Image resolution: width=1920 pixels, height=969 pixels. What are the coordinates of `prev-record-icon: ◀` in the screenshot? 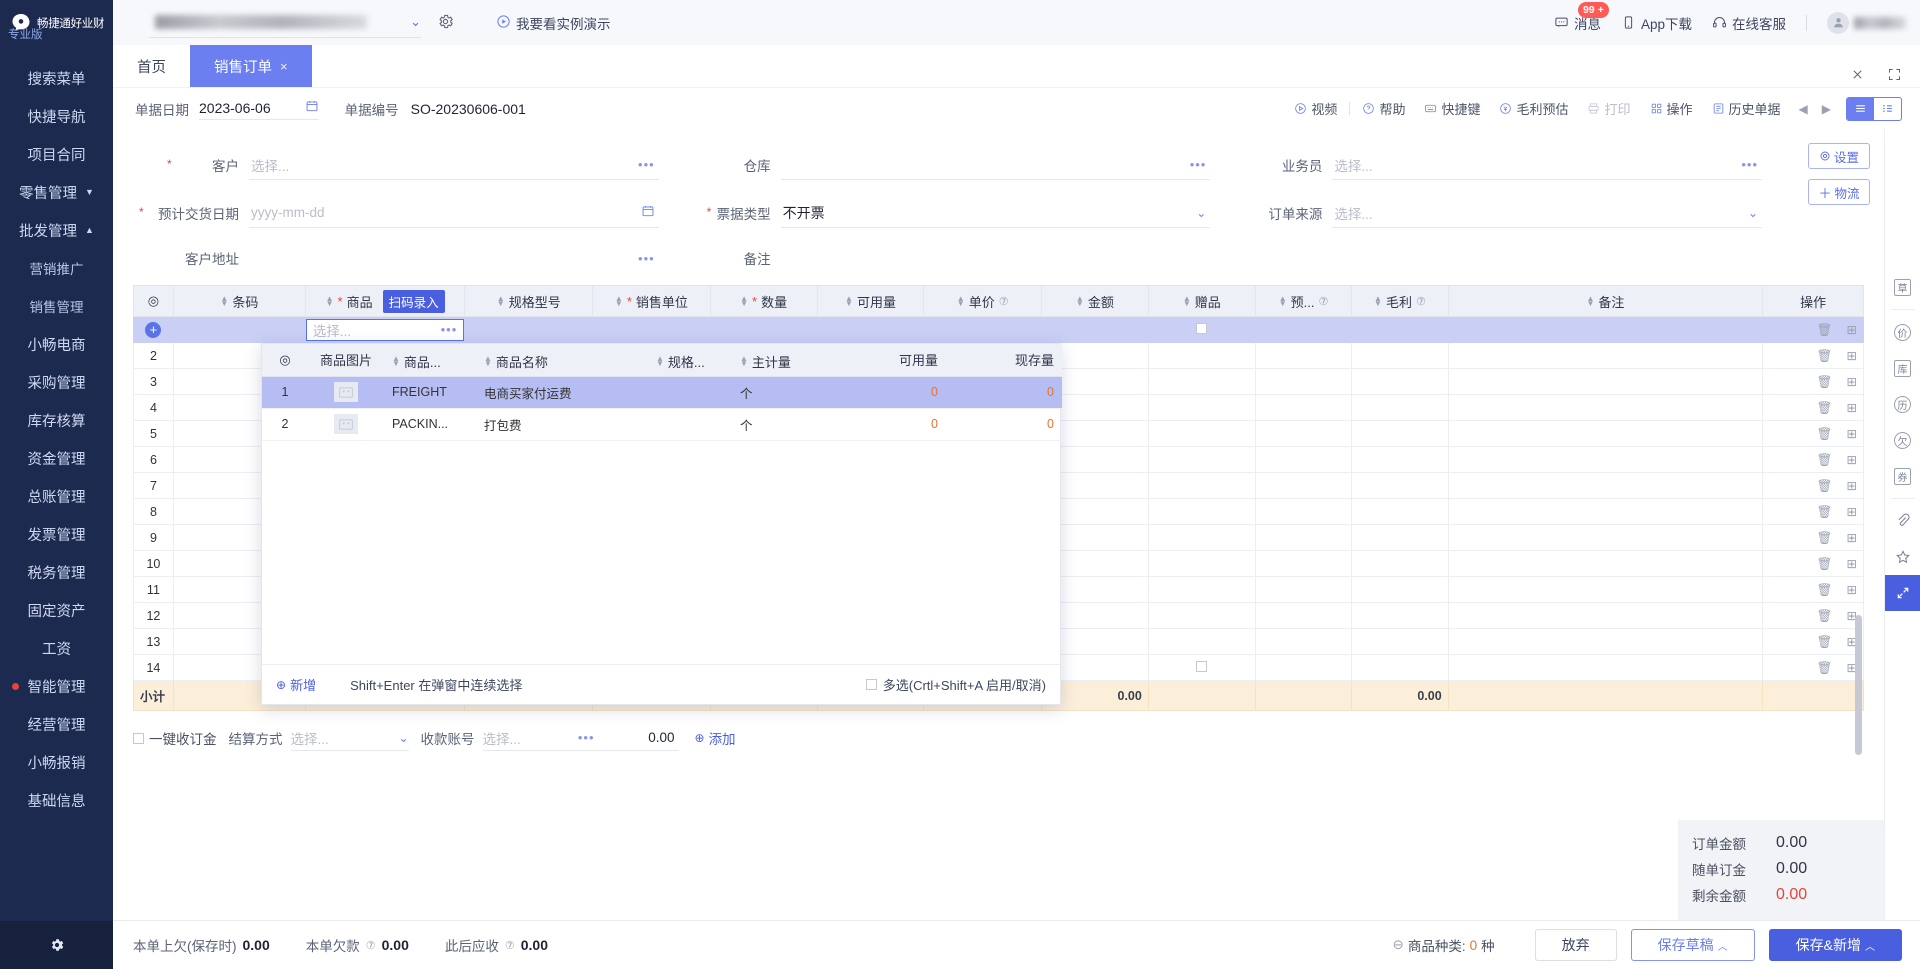 It's located at (1803, 108).